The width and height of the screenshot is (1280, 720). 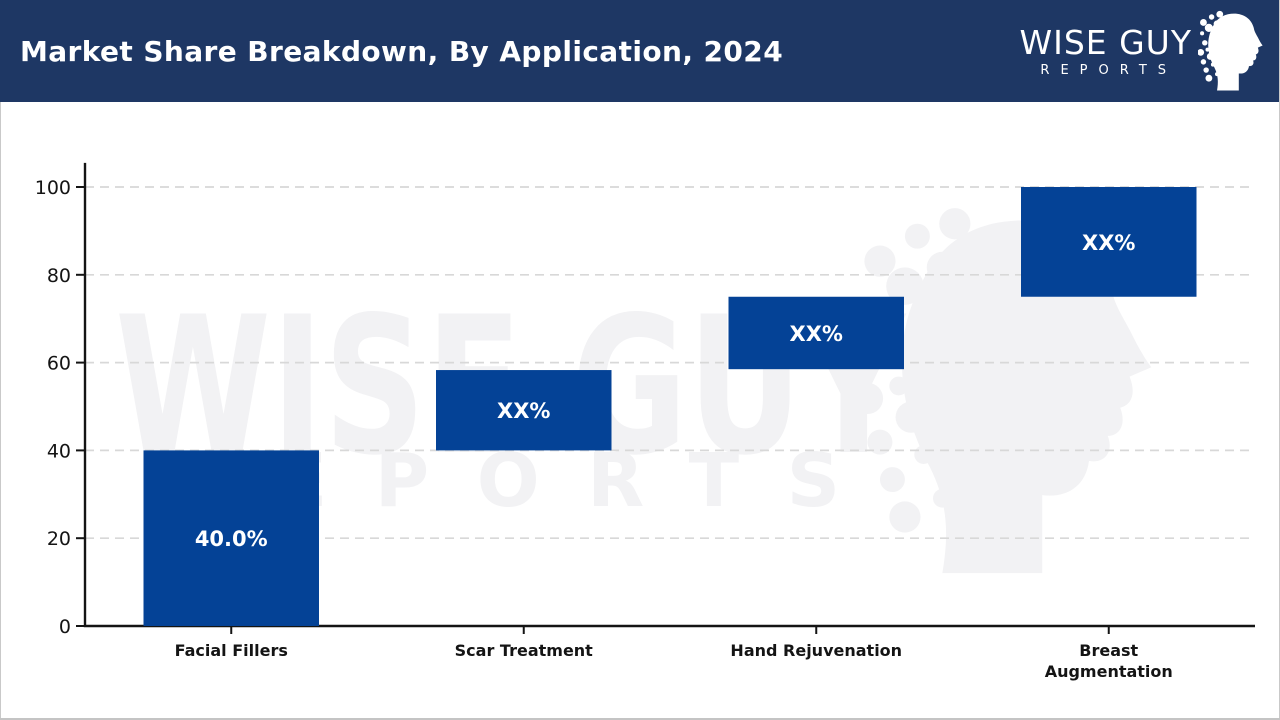 I want to click on x-tick-label: Hand Rejuvenation, so click(x=816, y=650).